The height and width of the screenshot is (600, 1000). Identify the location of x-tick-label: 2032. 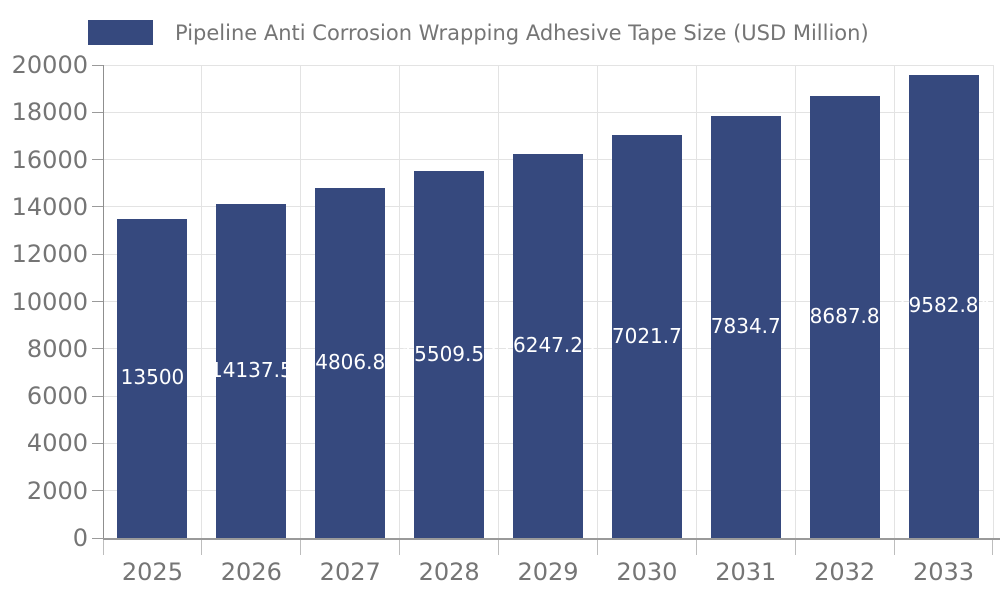
(845, 572).